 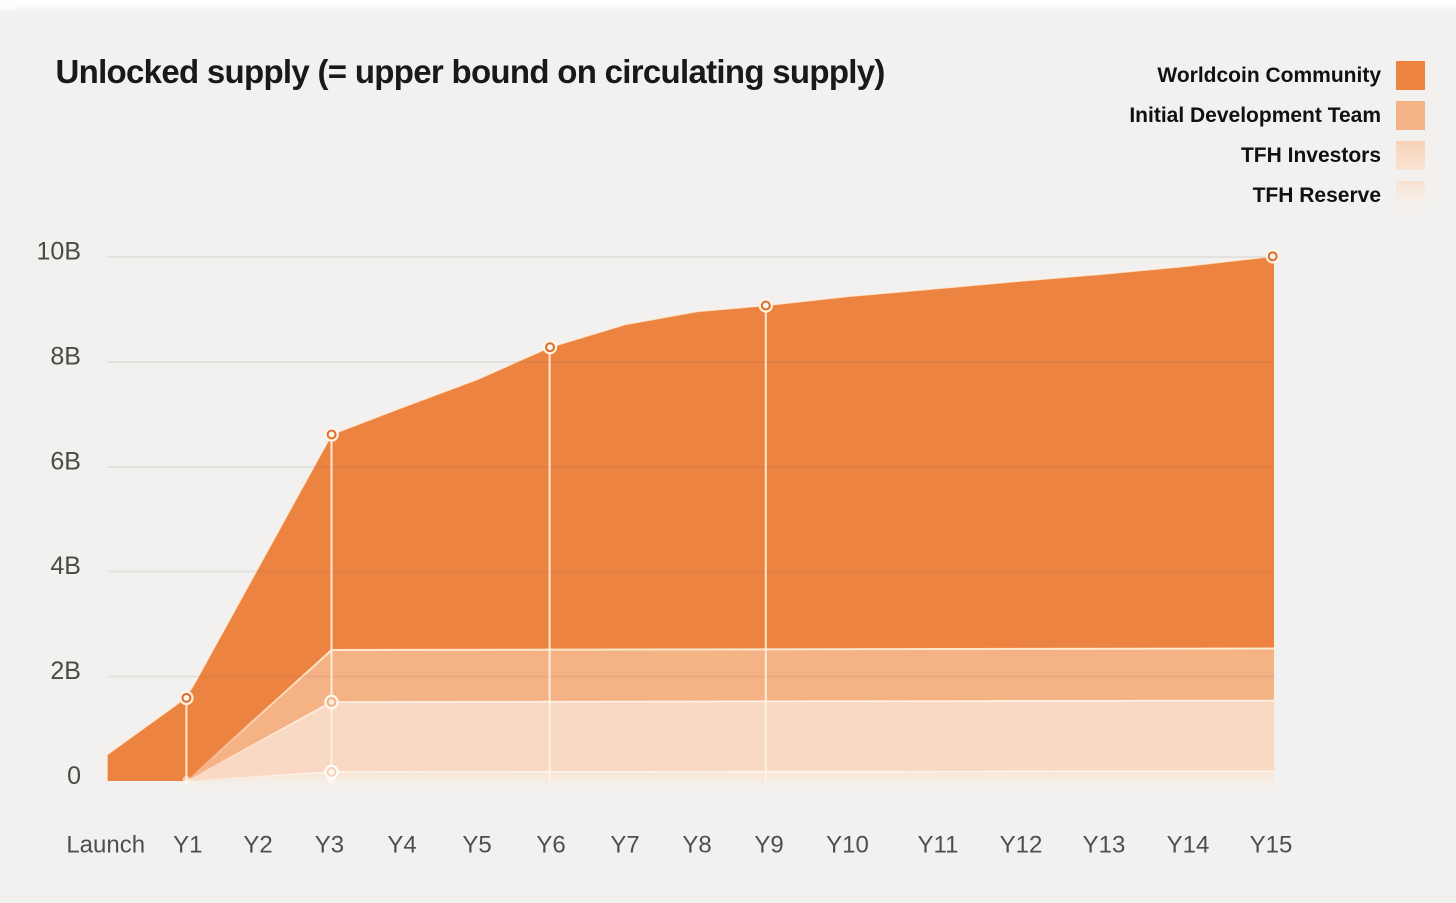 I want to click on svg-text: TFH Investors, so click(x=1311, y=155).